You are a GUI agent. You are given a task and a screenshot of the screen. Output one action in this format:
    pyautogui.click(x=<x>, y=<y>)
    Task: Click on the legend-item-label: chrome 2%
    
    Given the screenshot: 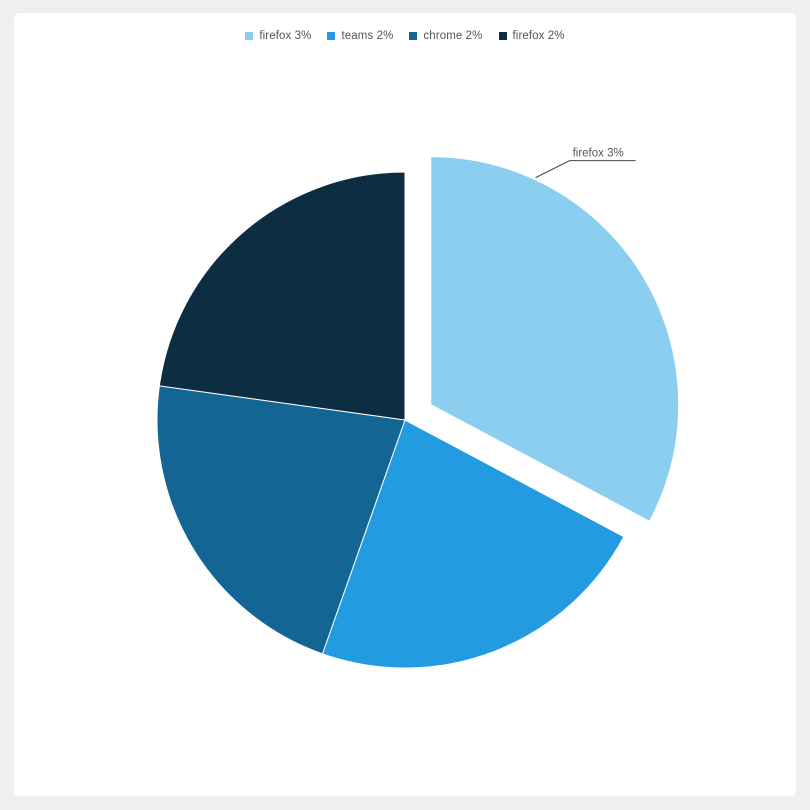 What is the action you would take?
    pyautogui.click(x=453, y=36)
    